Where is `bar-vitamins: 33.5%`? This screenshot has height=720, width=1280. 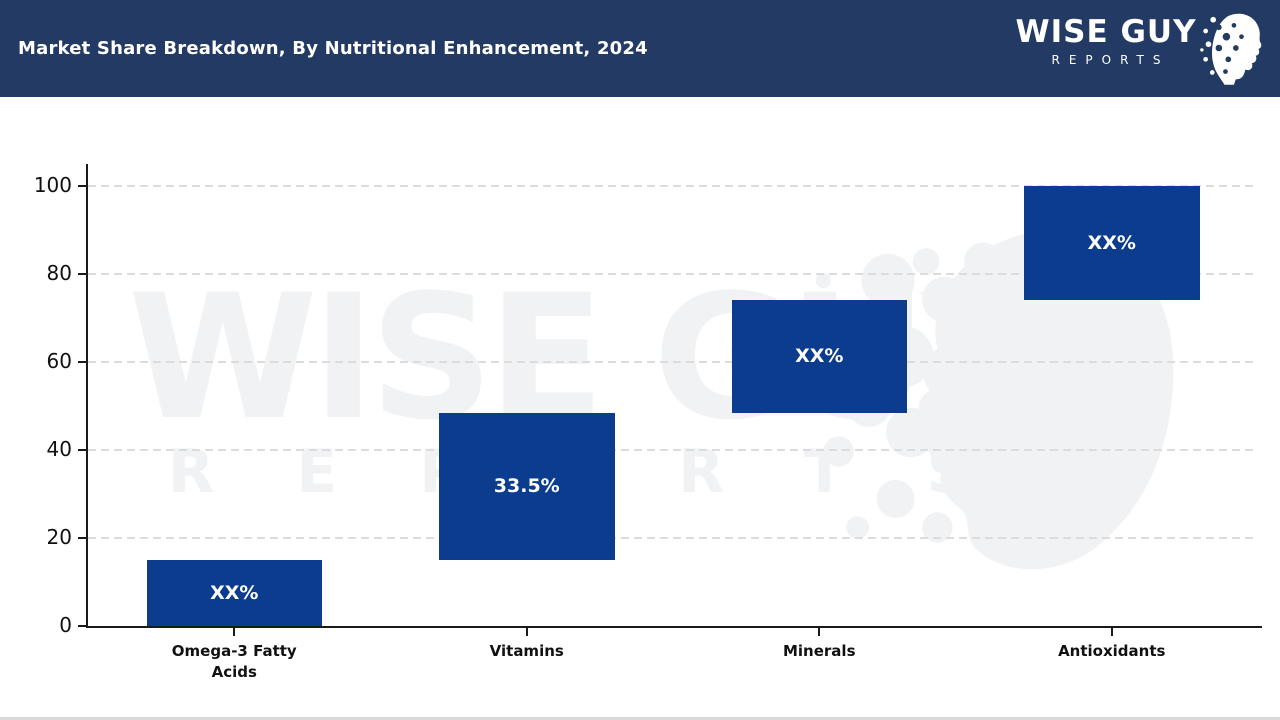
bar-vitamins: 33.5% is located at coordinates (527, 486).